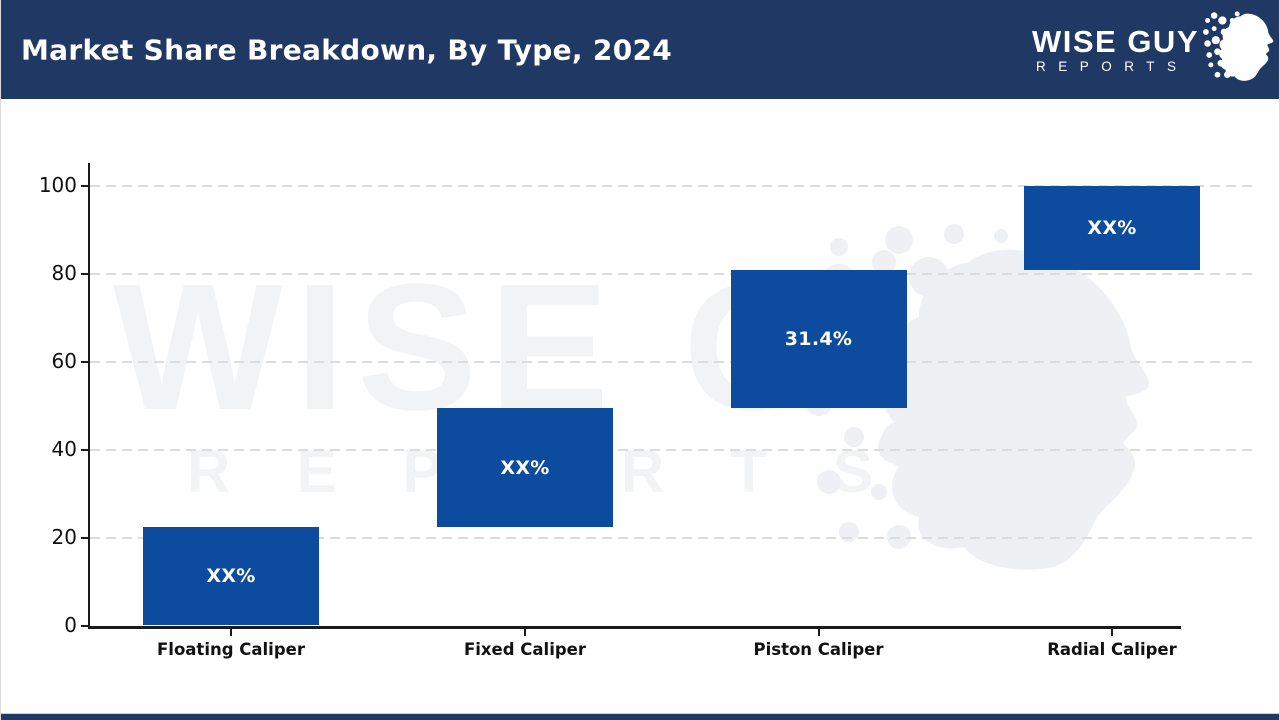 This screenshot has height=720, width=1280. I want to click on brand-subtitle: REPORTS, so click(1112, 66).